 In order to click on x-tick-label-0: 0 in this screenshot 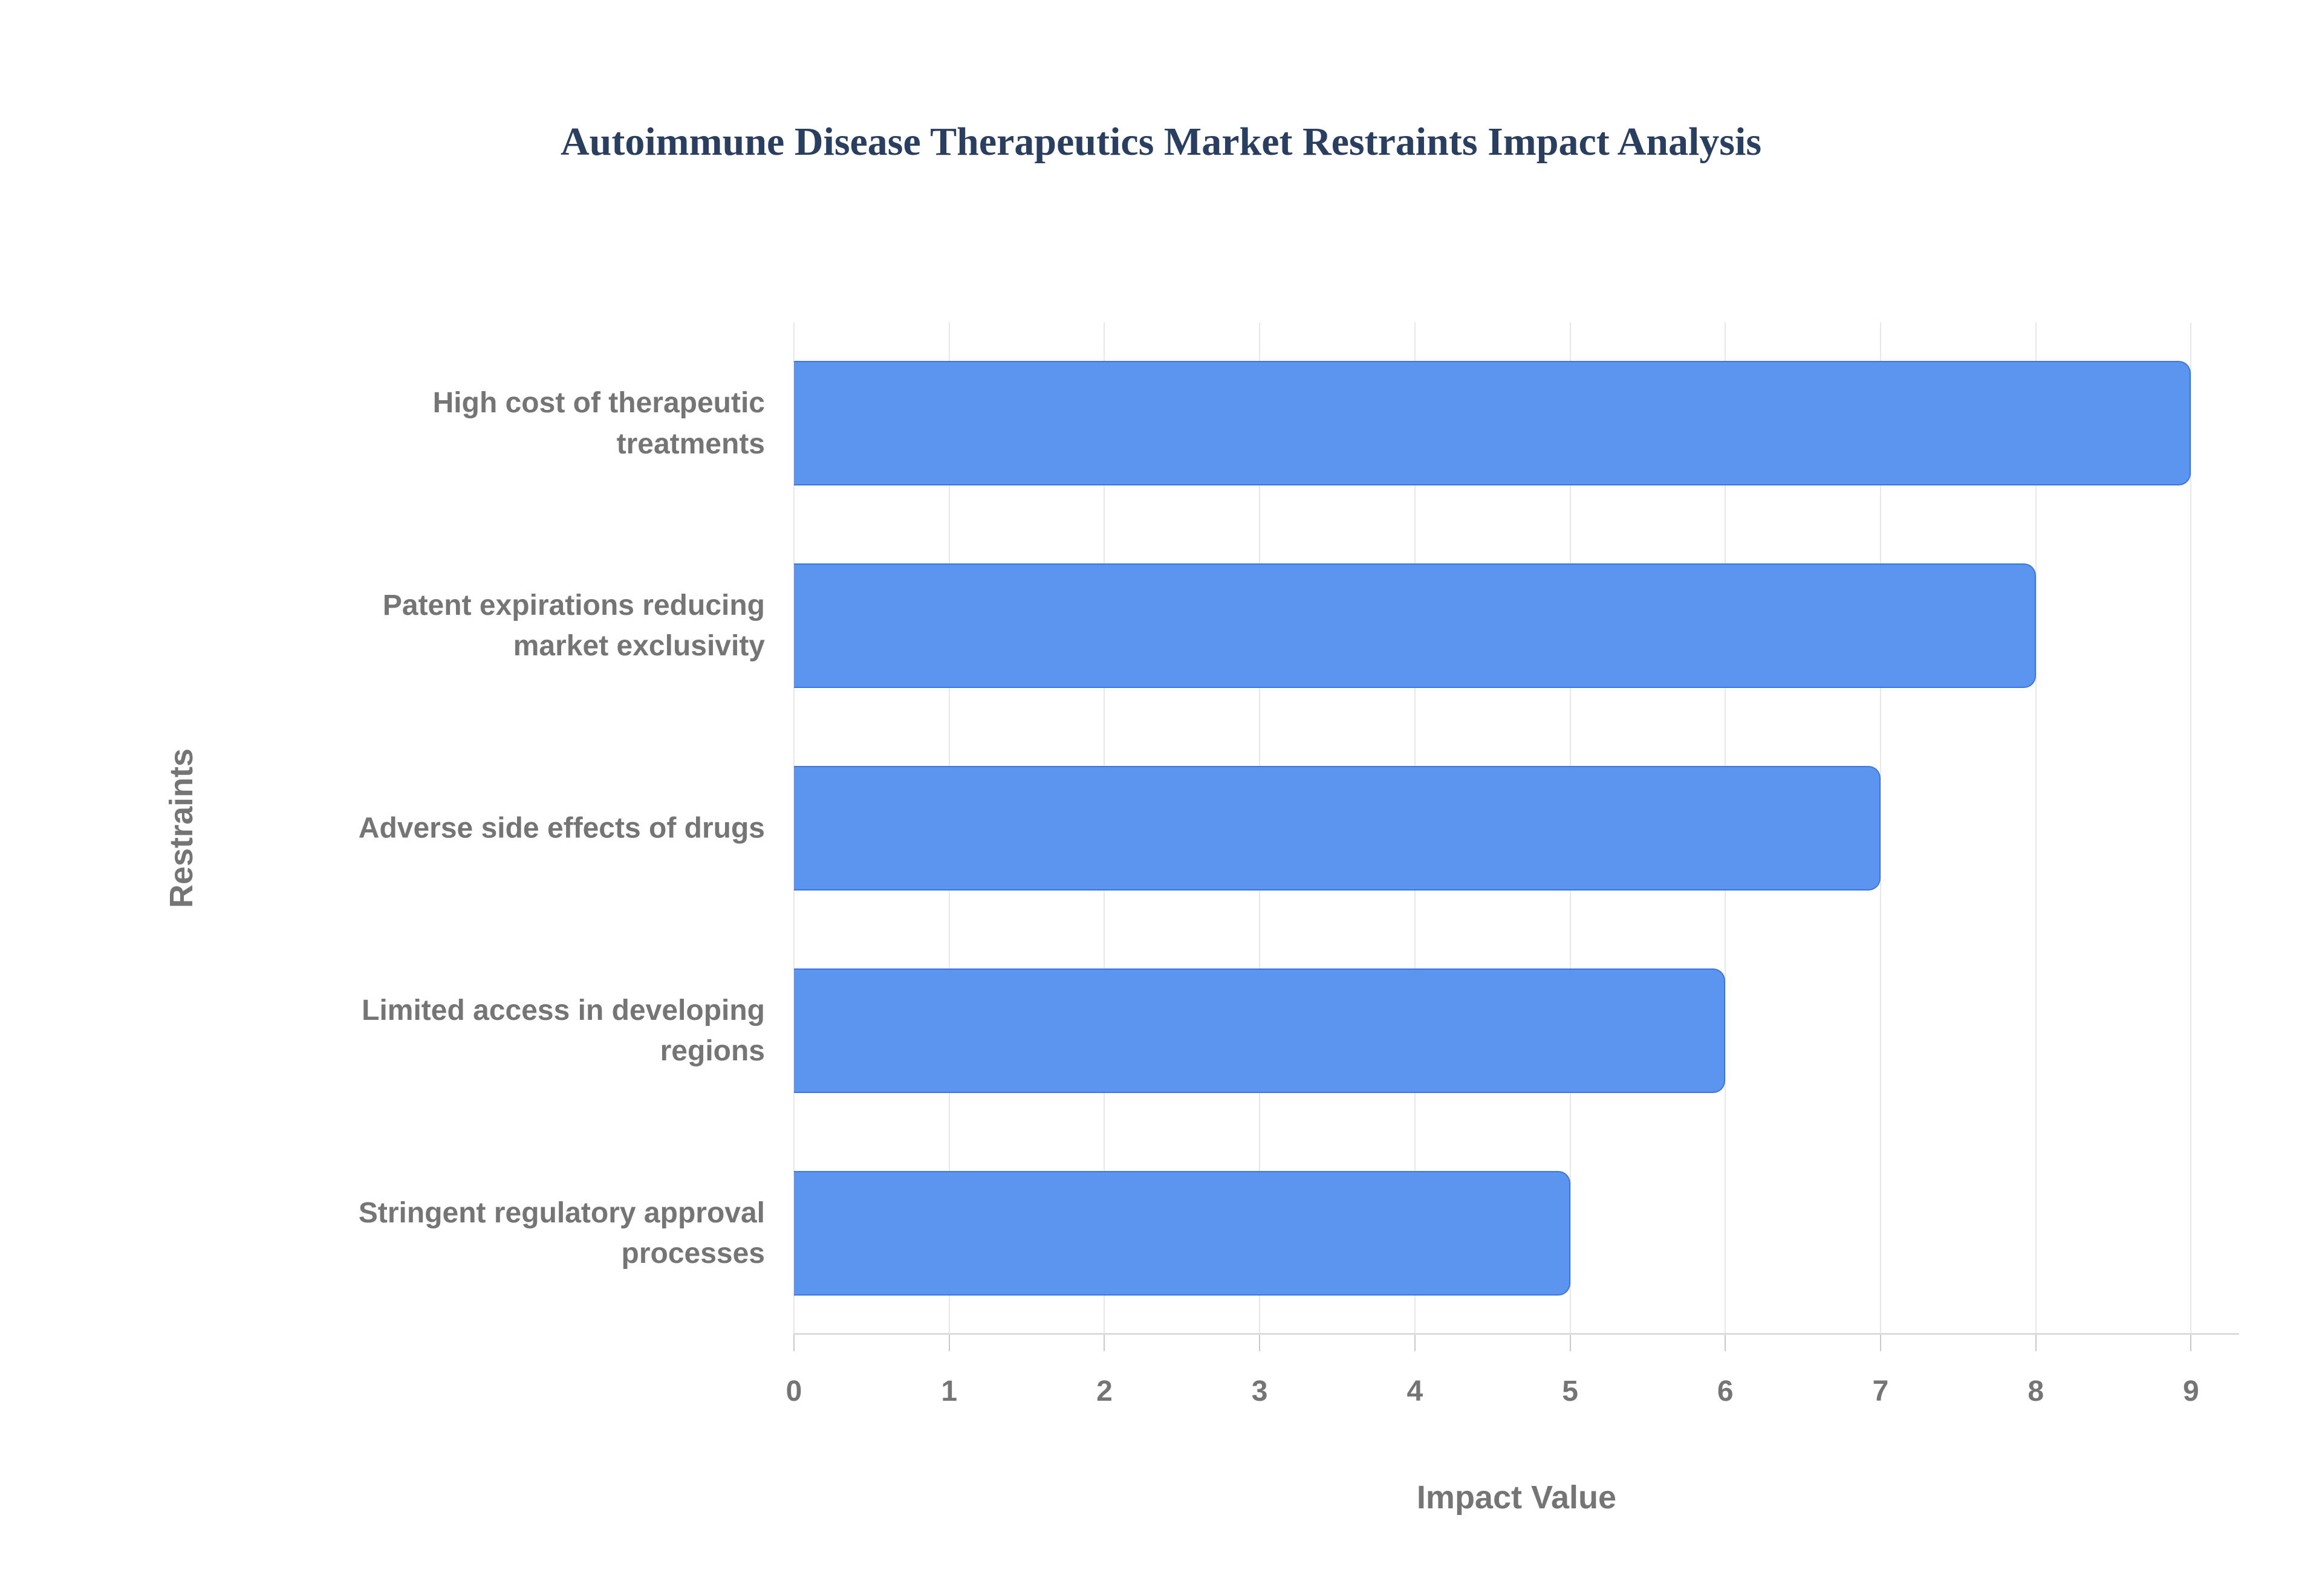, I will do `click(793, 1391)`.